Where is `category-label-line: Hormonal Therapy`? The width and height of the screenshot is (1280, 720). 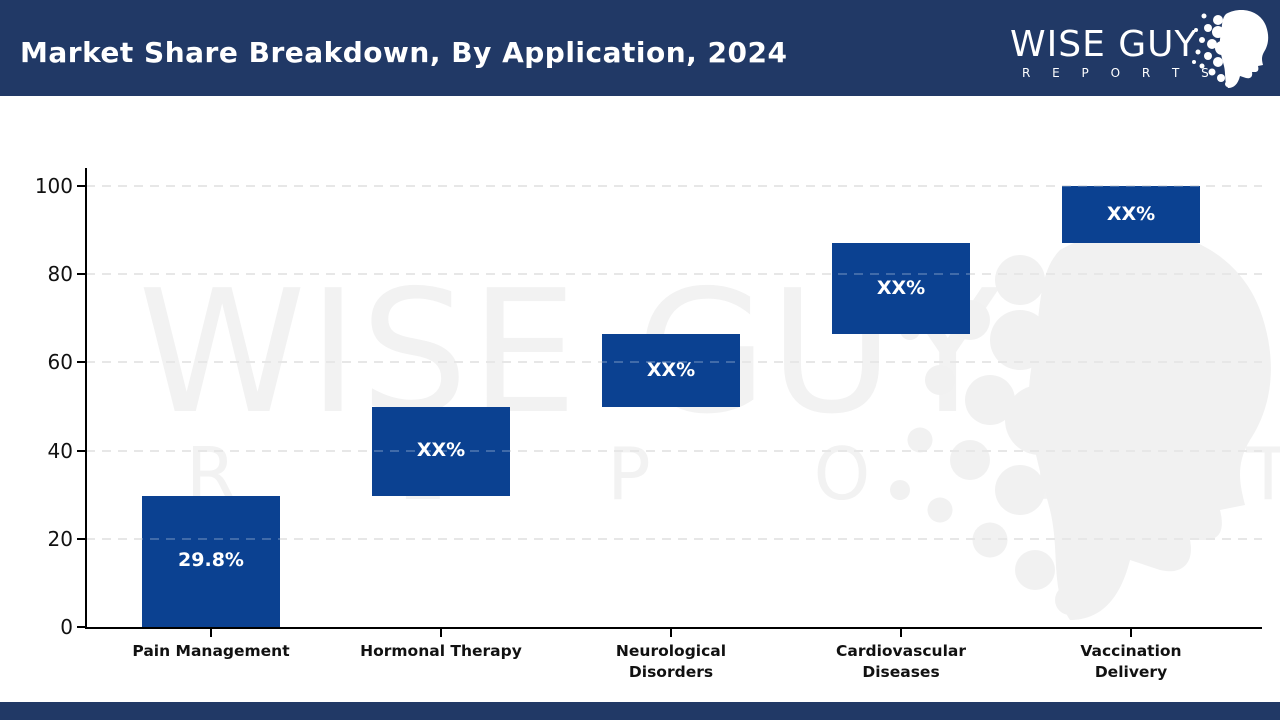
category-label-line: Hormonal Therapy is located at coordinates (441, 651).